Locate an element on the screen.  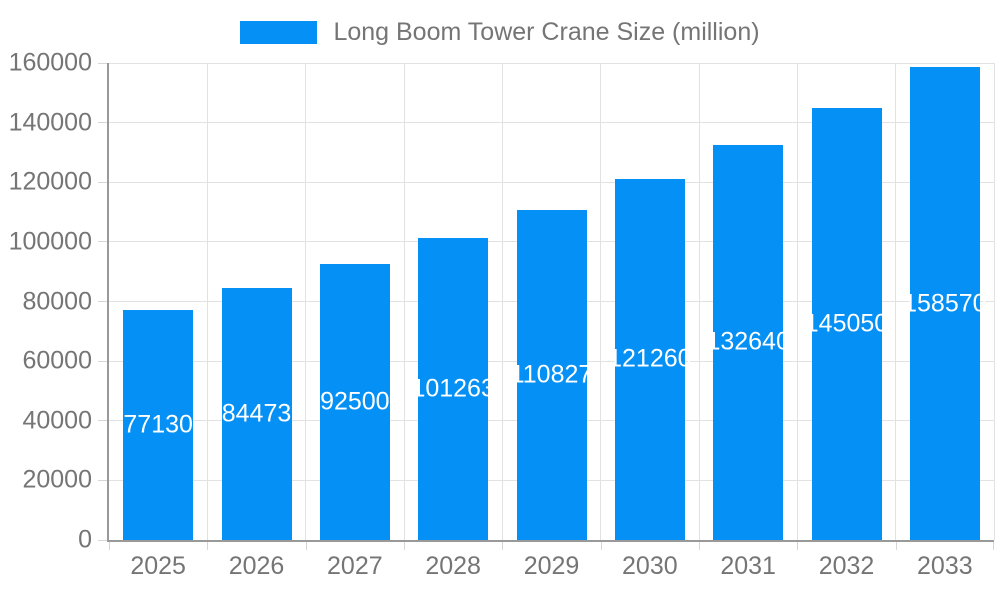
legend-label: Long Boom Tower Crane Size (million) is located at coordinates (546, 32).